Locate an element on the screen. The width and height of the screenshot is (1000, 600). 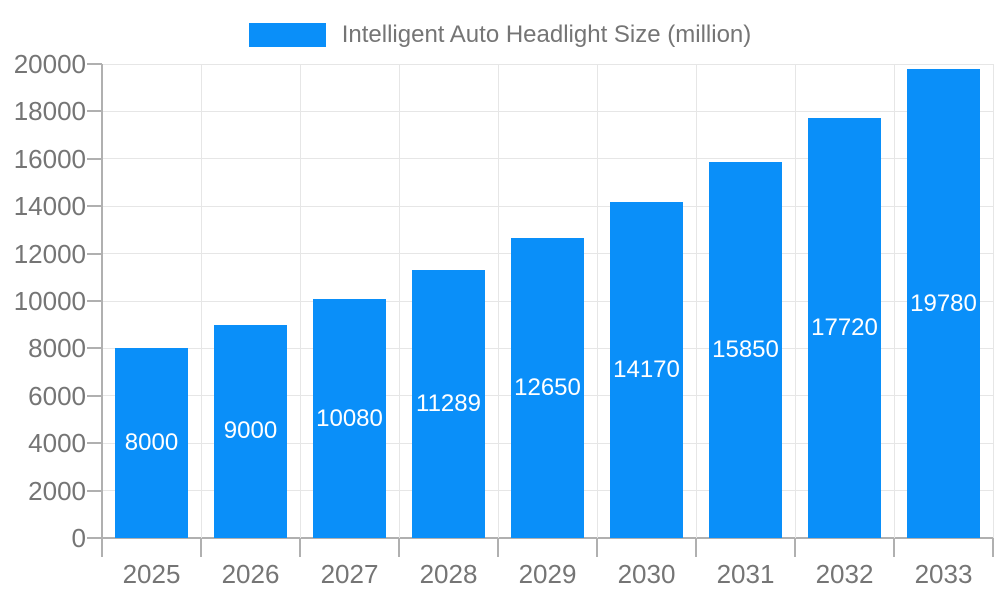
legend-swatch is located at coordinates (287, 35).